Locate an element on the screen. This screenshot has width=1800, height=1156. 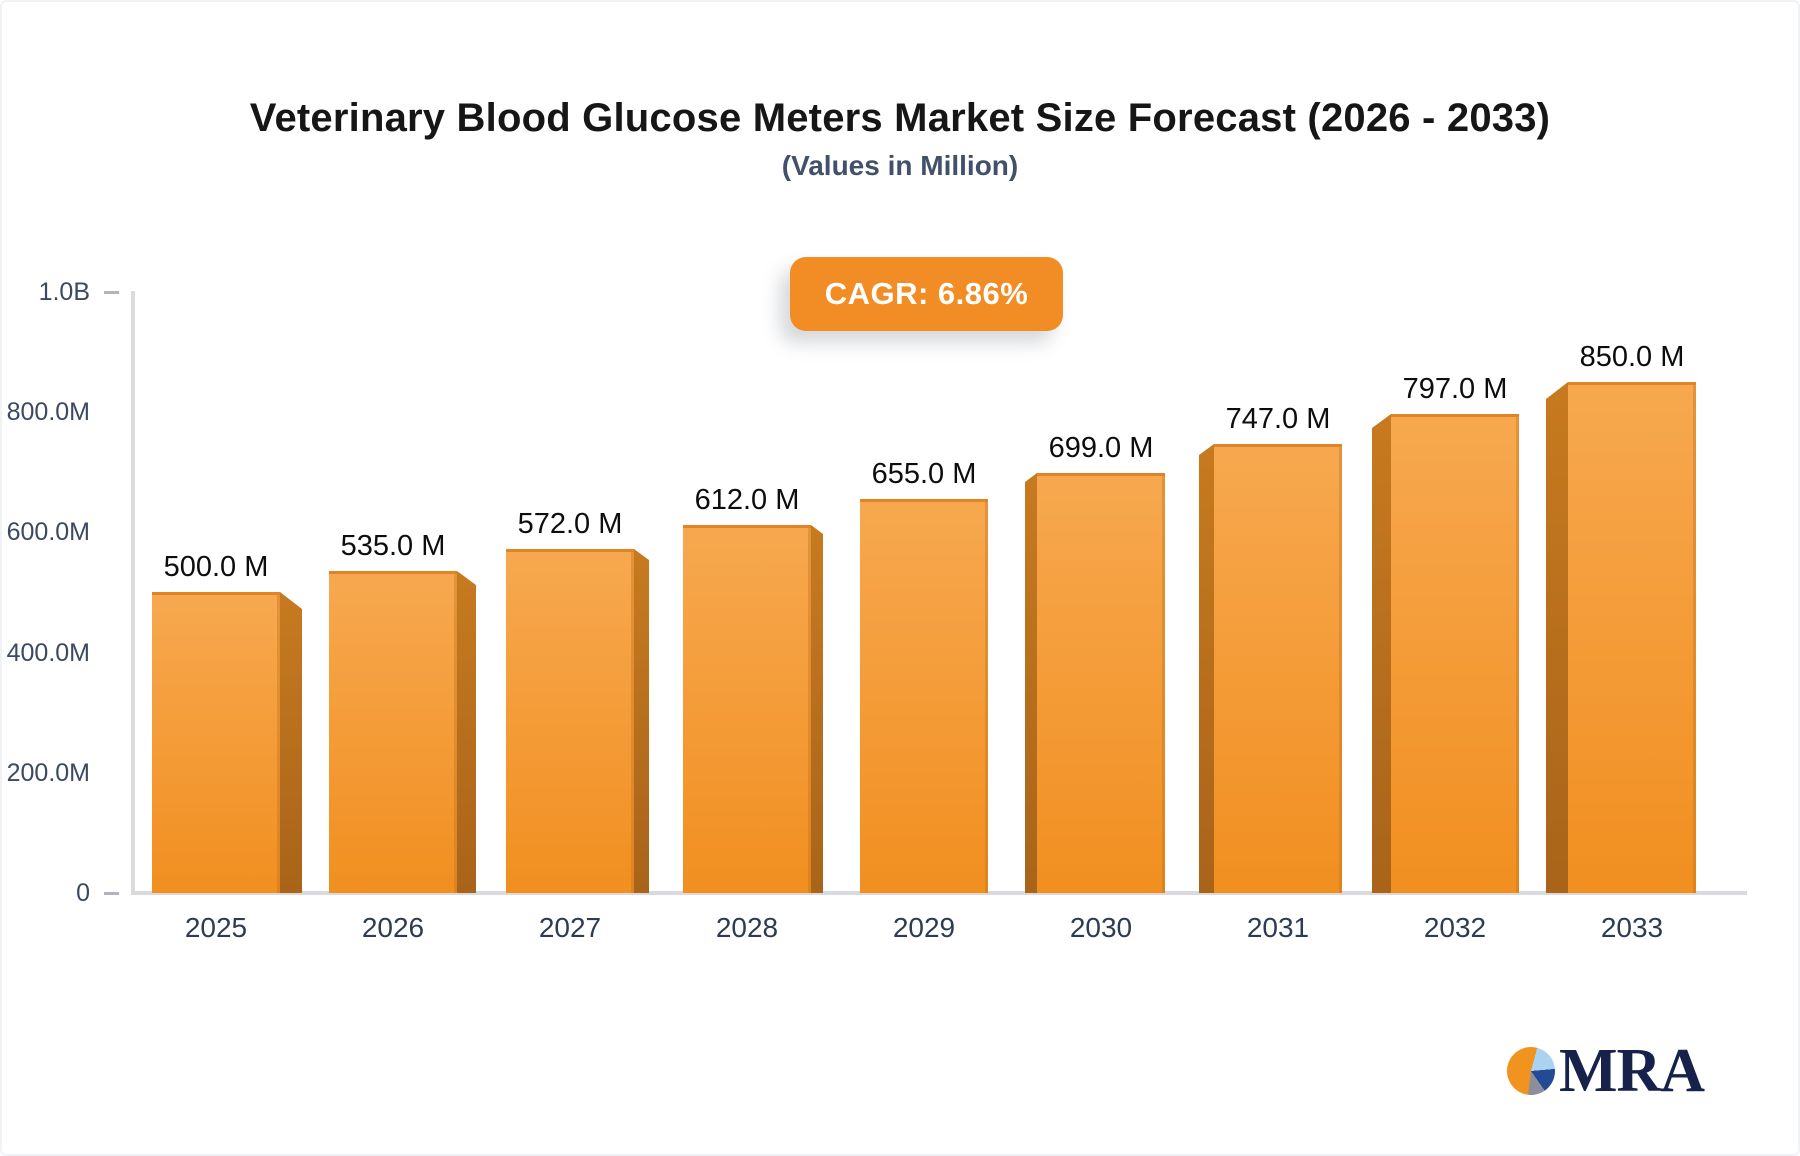
x-tick-label-2031: 2031 is located at coordinates (1278, 927).